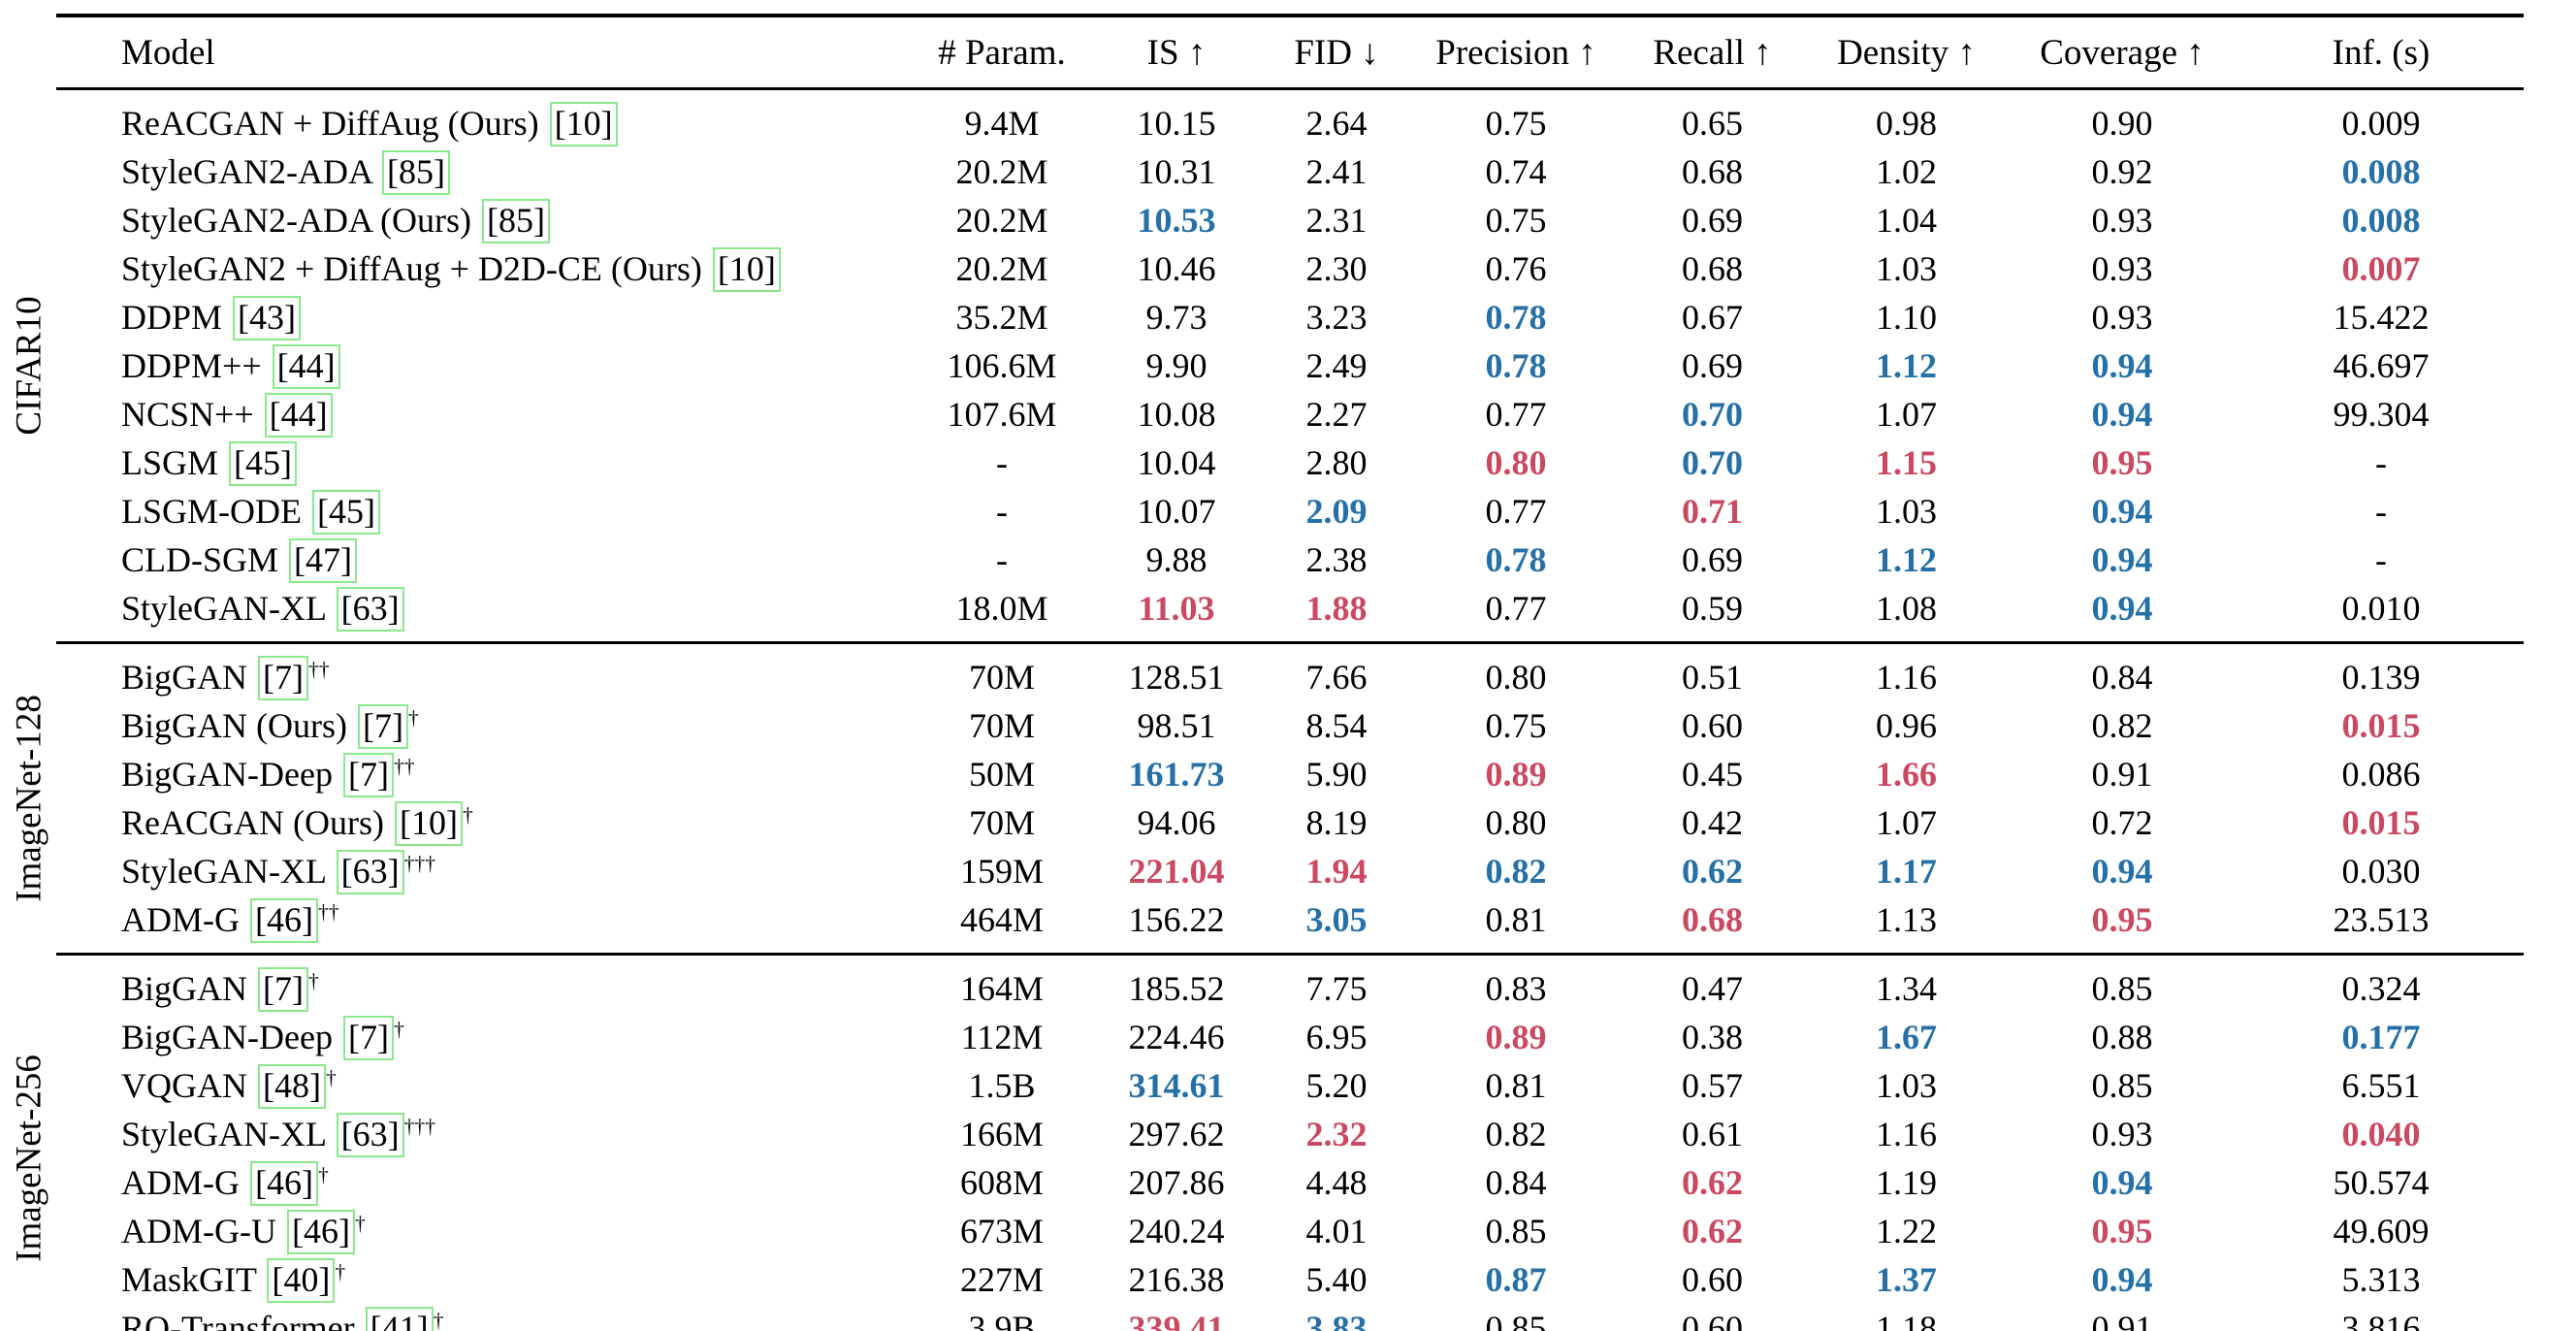 The width and height of the screenshot is (2576, 1331). What do you see at coordinates (483, 613) in the screenshot?
I see `model-cell: StyleGAN-XL [63]` at bounding box center [483, 613].